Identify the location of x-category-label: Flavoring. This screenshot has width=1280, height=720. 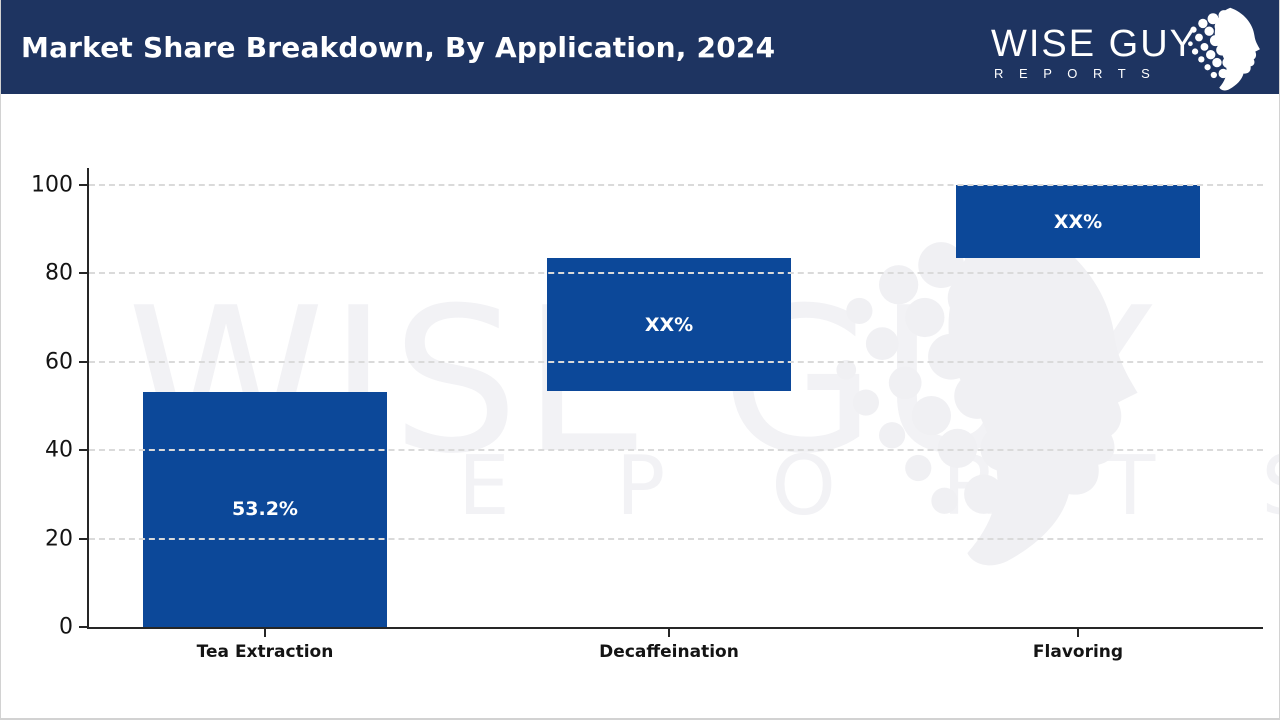
(1078, 652).